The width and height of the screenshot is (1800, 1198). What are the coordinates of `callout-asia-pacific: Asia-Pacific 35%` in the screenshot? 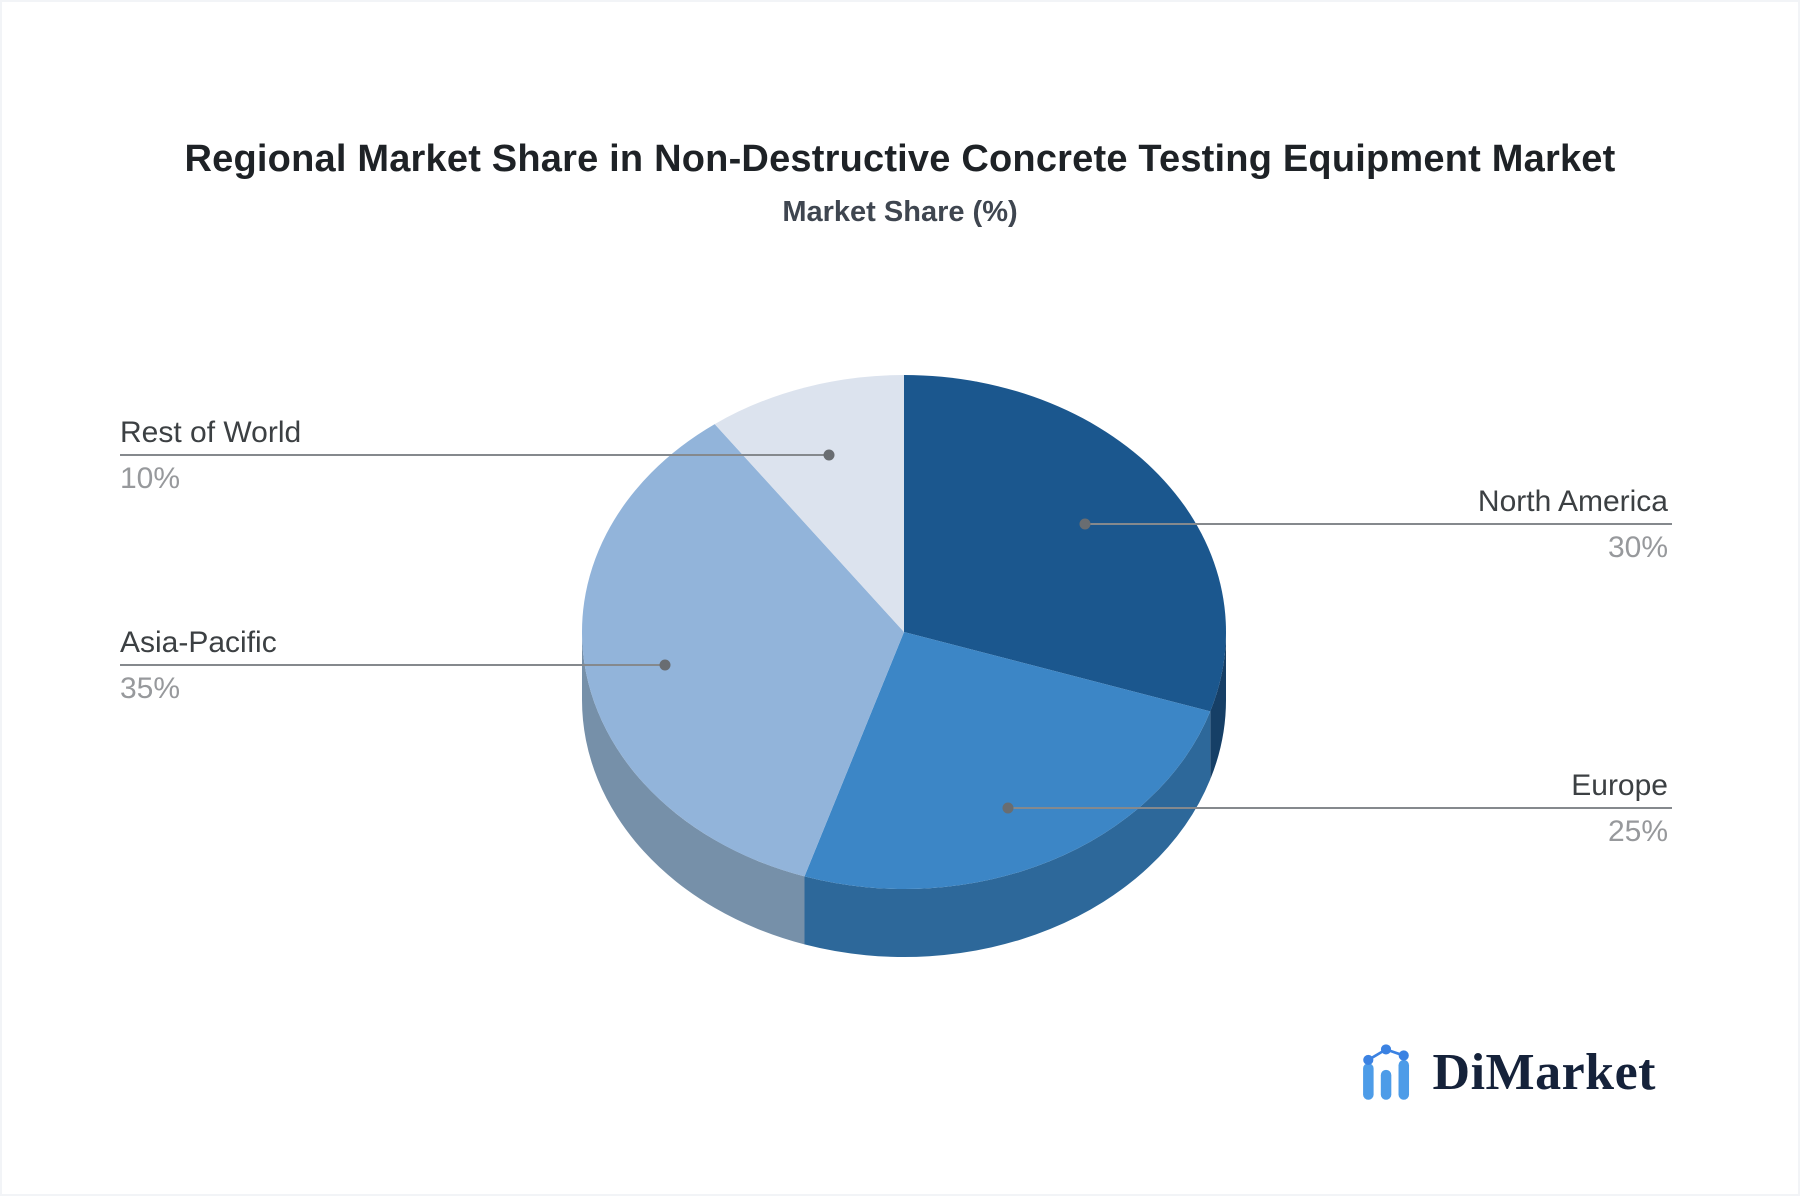 It's located at (198, 666).